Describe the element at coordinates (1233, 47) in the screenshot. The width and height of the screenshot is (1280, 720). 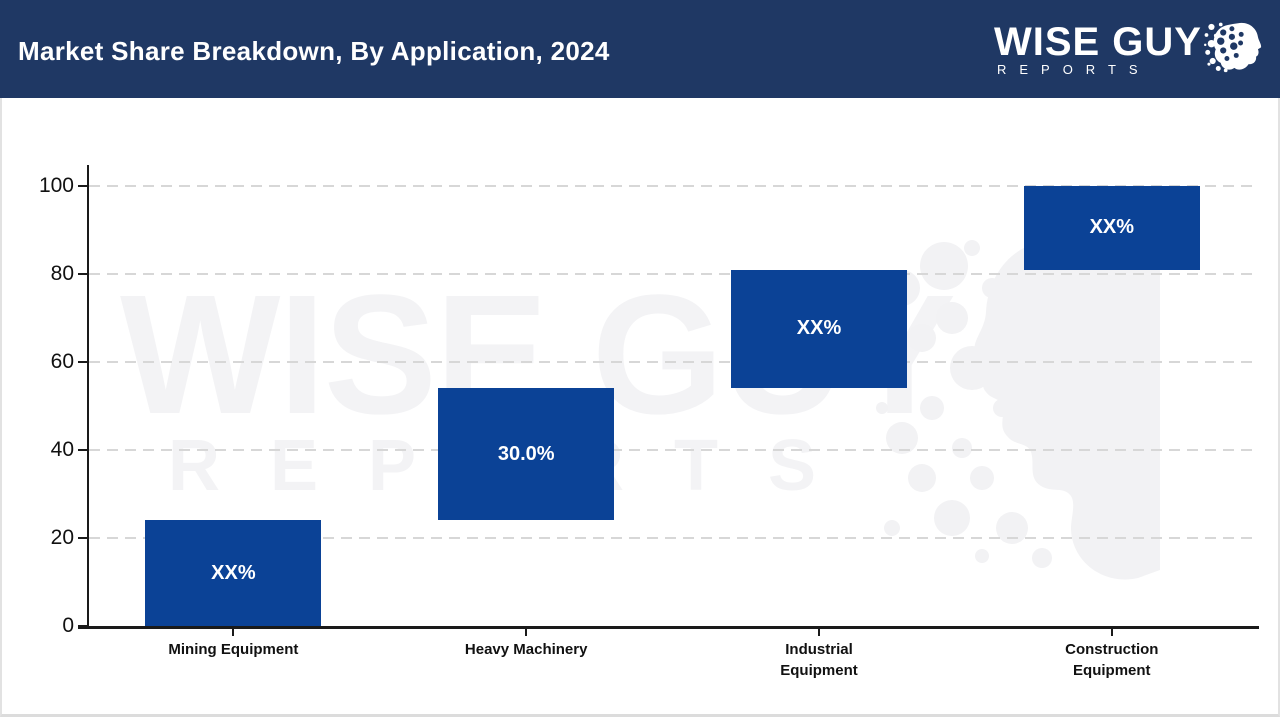
I see `brand-head-icon` at that location.